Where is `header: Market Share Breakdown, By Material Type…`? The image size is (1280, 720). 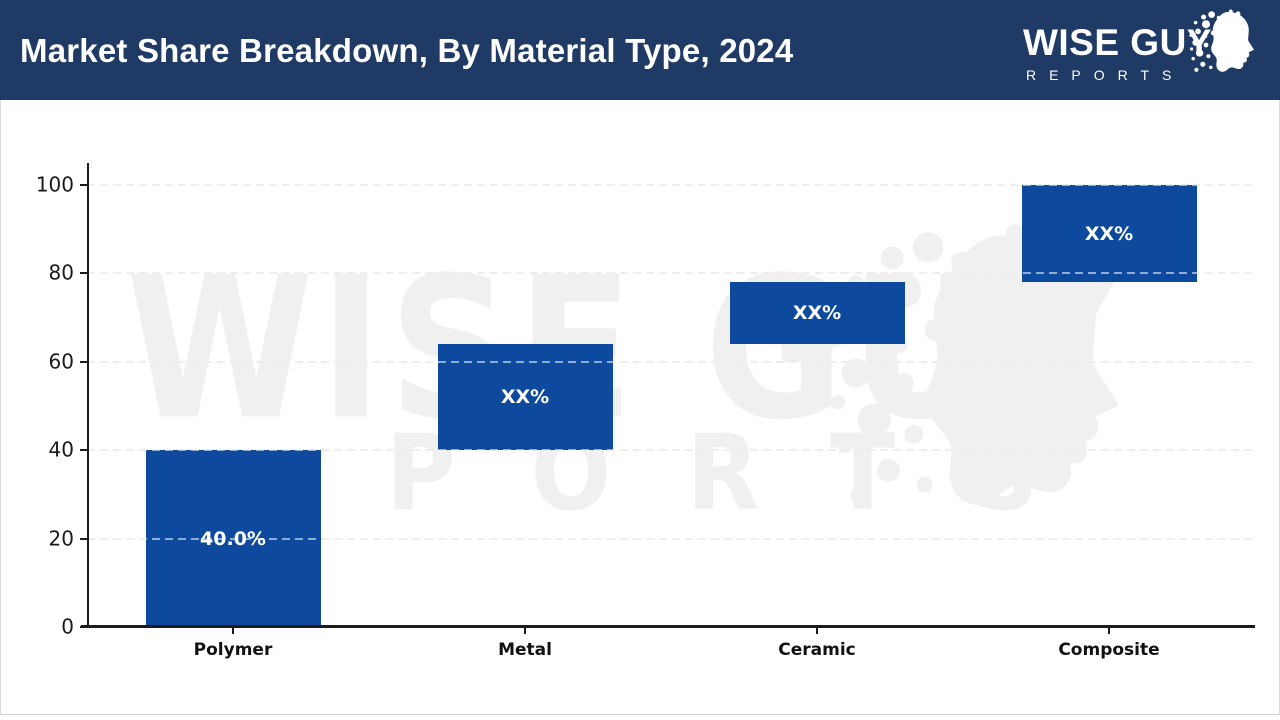
header: Market Share Breakdown, By Material Type… is located at coordinates (640, 50).